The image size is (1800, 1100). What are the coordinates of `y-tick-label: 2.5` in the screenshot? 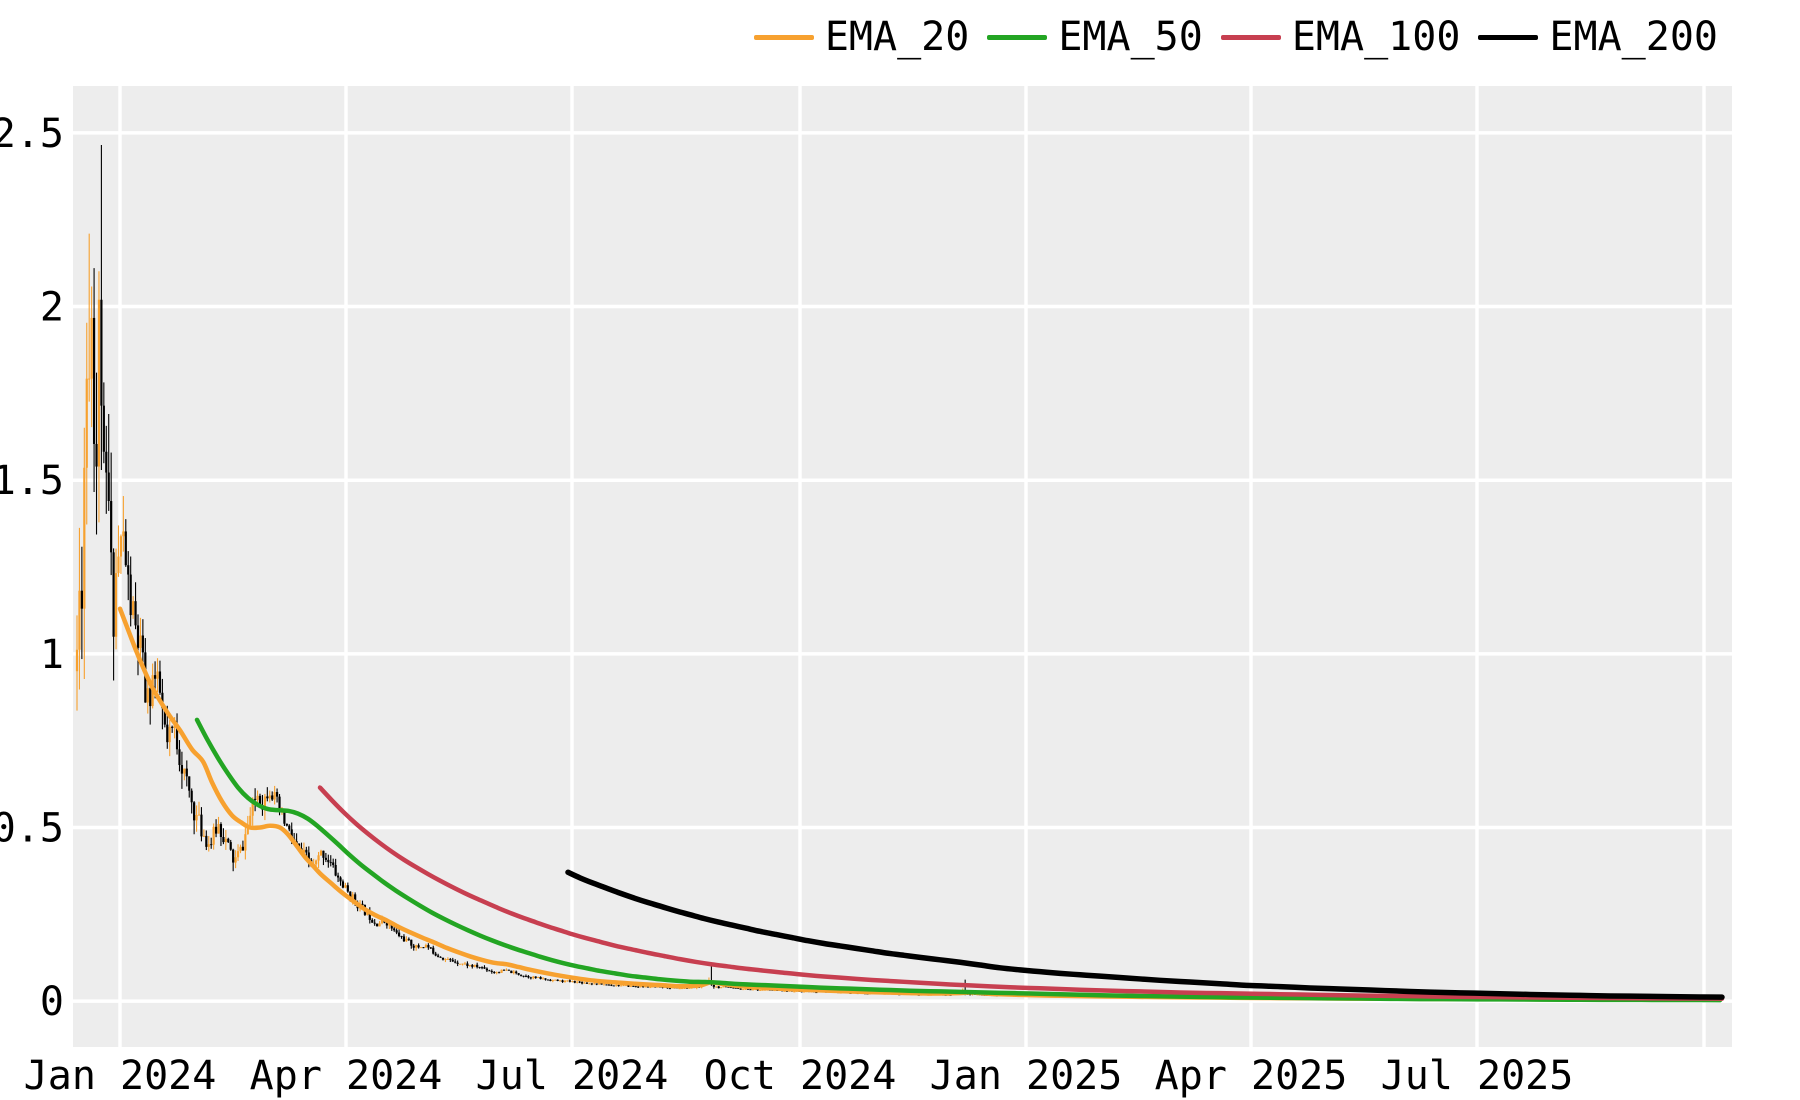 It's located at (32, 134).